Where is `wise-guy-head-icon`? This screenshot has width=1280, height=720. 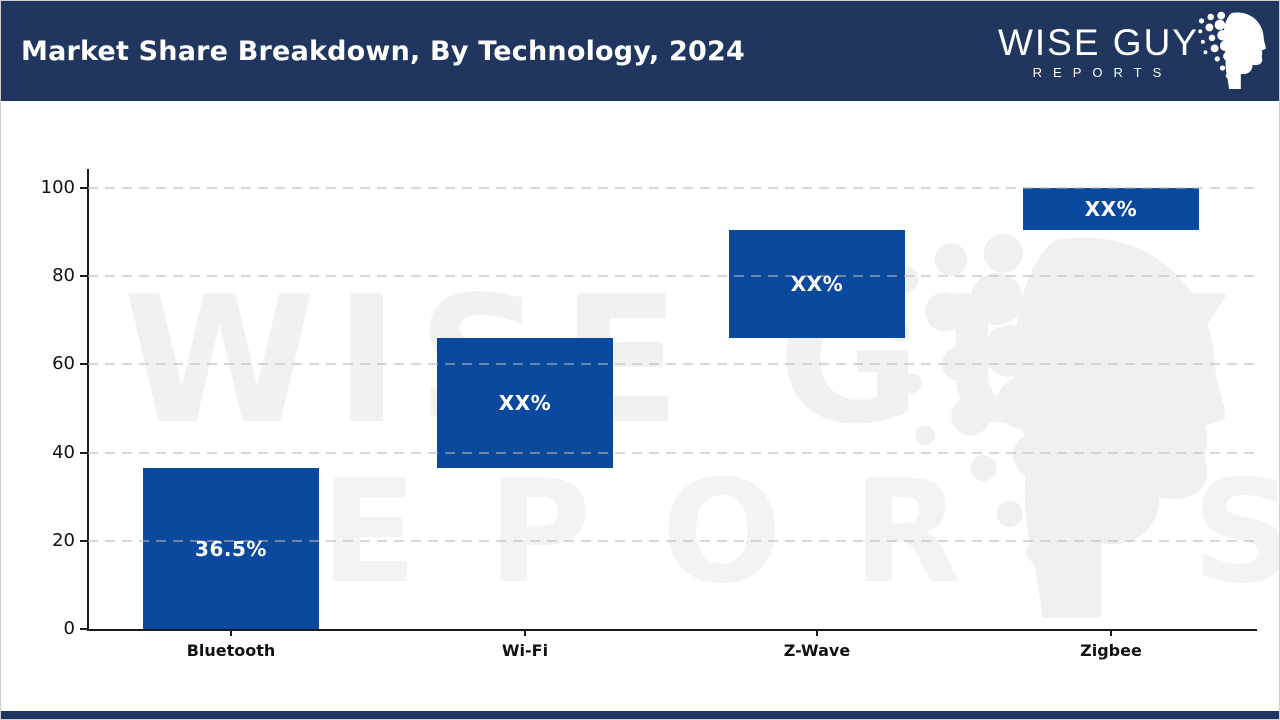 wise-guy-head-icon is located at coordinates (1232, 50).